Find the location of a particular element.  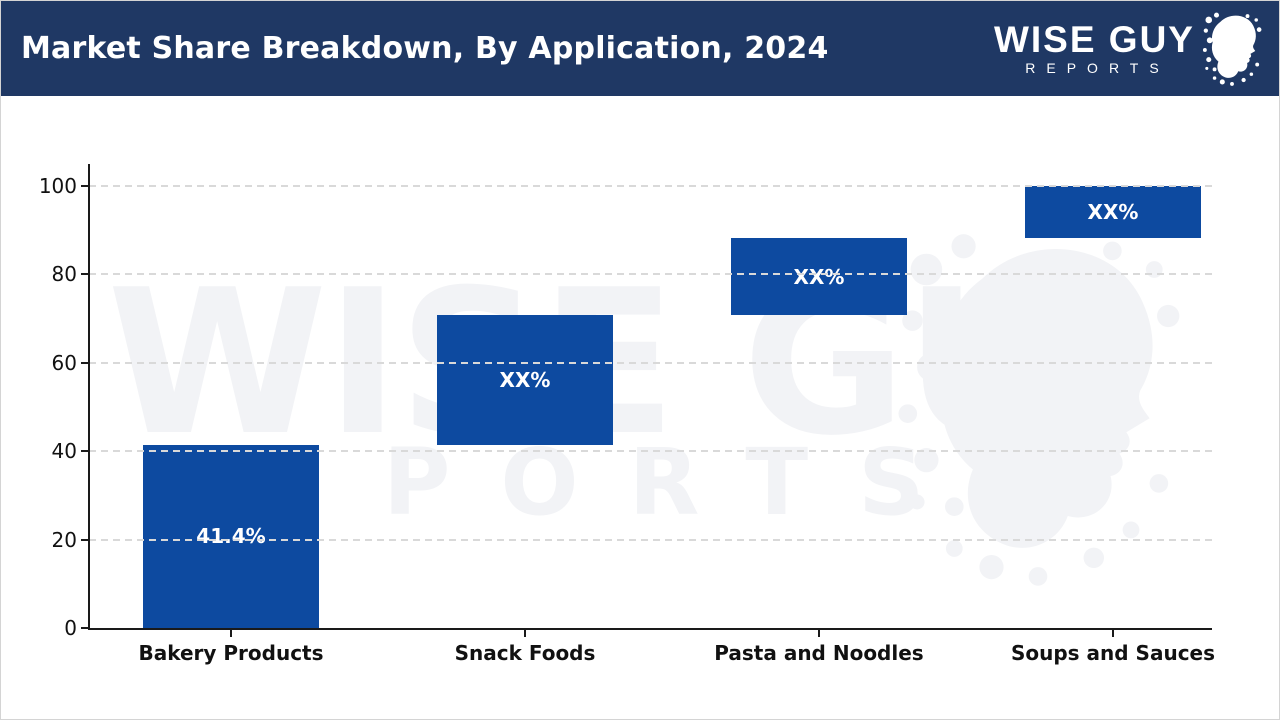

brand-logo: WISE GUY REPORTS is located at coordinates (1128, 49).